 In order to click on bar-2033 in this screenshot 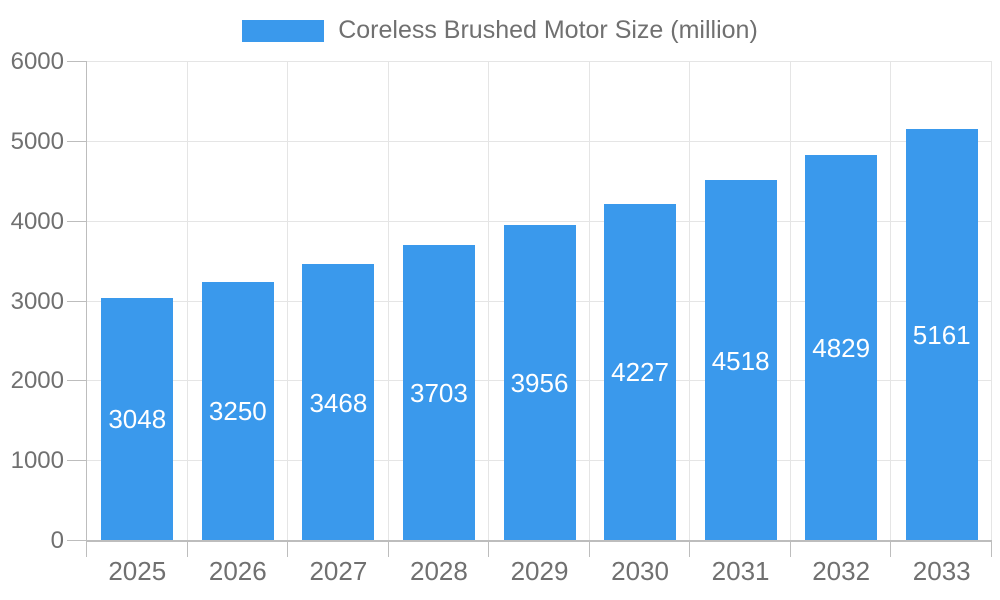, I will do `click(941, 334)`.